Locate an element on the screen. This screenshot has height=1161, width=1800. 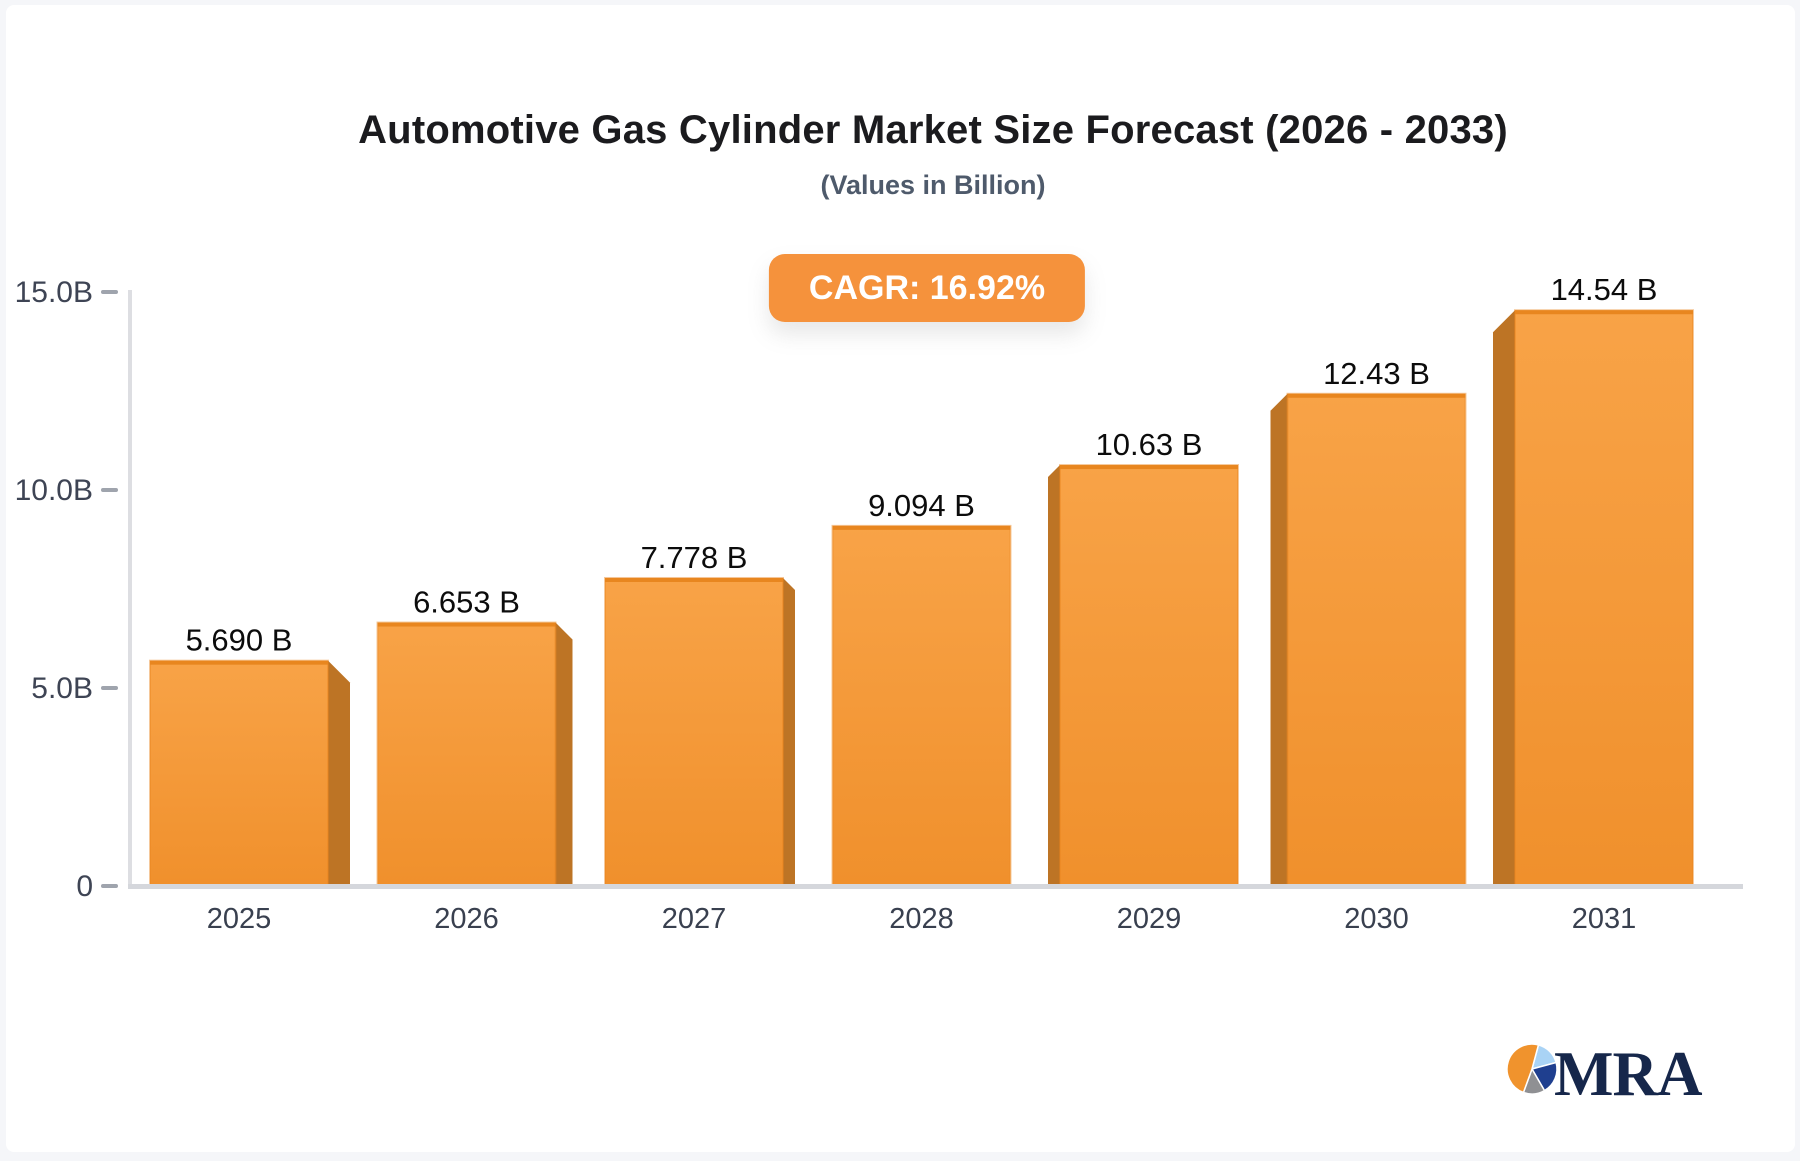
bar-2027: 7.778 B 2027 is located at coordinates (699, 737).